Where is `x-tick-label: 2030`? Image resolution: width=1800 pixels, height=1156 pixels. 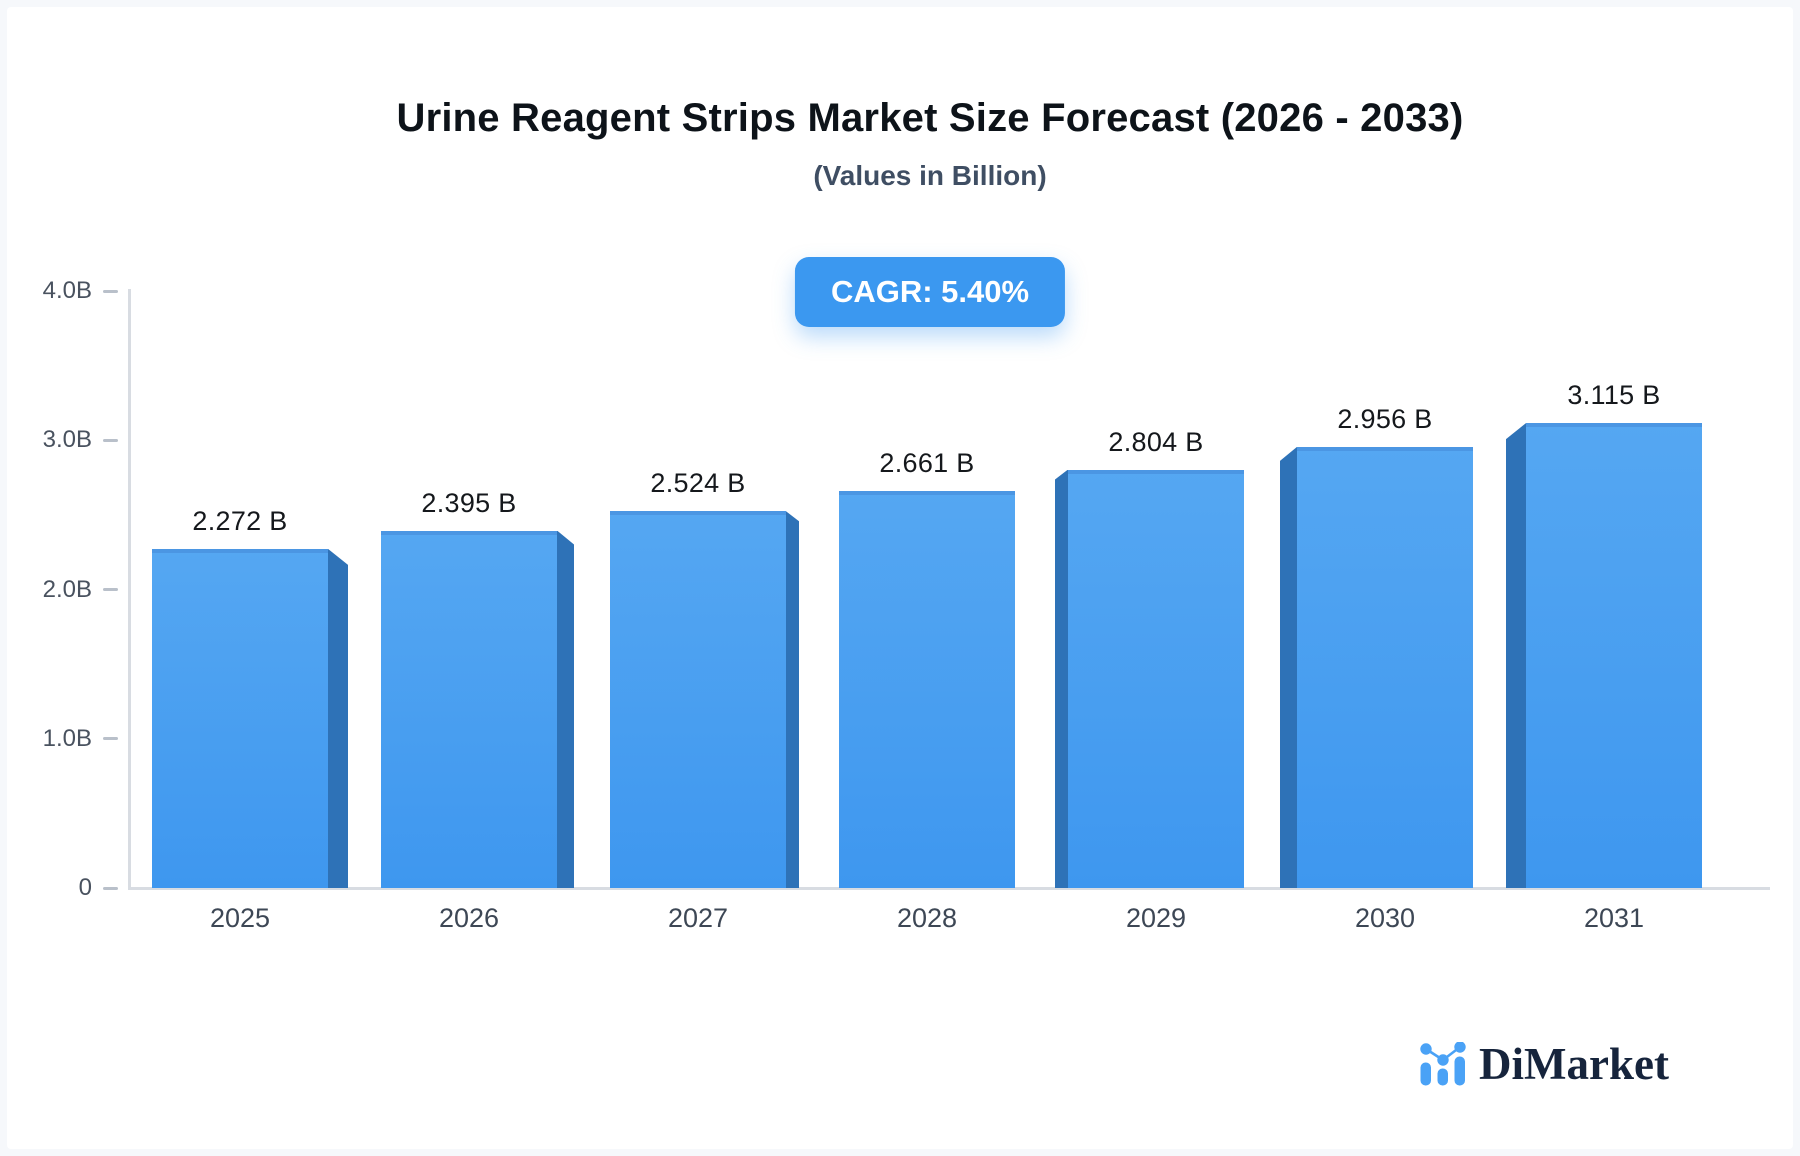 x-tick-label: 2030 is located at coordinates (1385, 918).